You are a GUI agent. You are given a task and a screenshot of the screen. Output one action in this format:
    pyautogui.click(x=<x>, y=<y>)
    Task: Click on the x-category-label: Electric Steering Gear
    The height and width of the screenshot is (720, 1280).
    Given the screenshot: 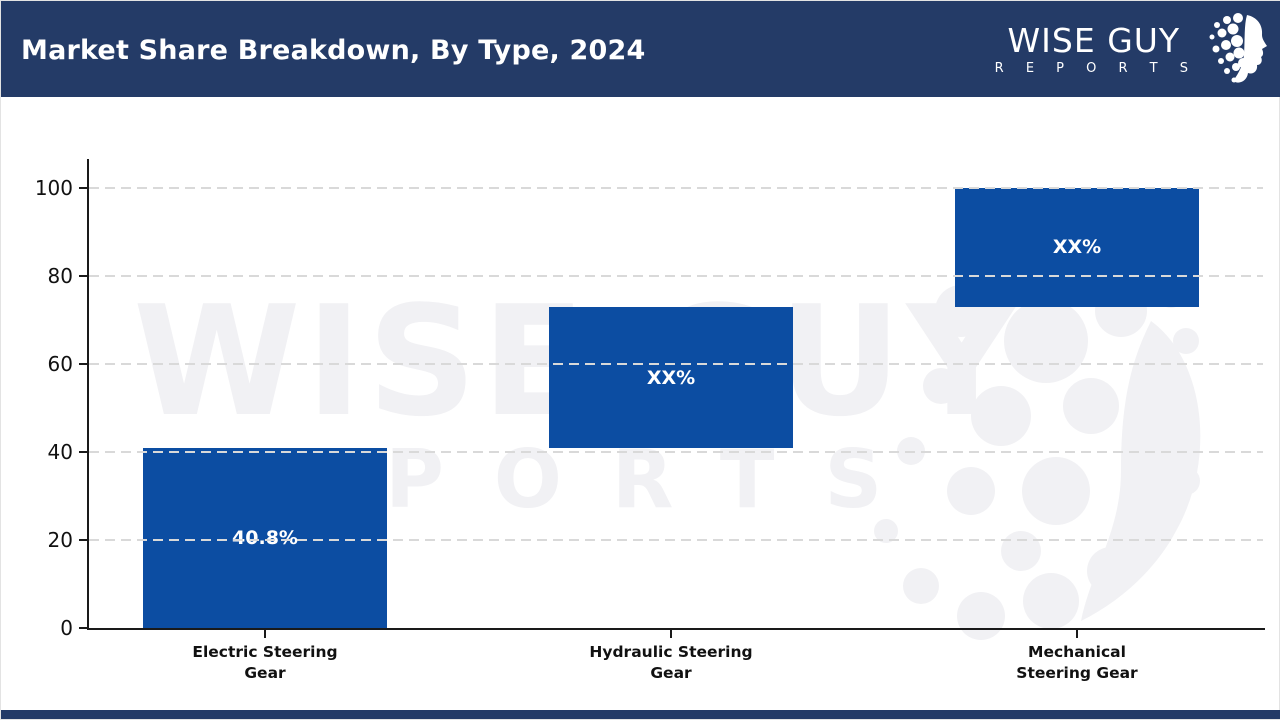 What is the action you would take?
    pyautogui.click(x=265, y=662)
    